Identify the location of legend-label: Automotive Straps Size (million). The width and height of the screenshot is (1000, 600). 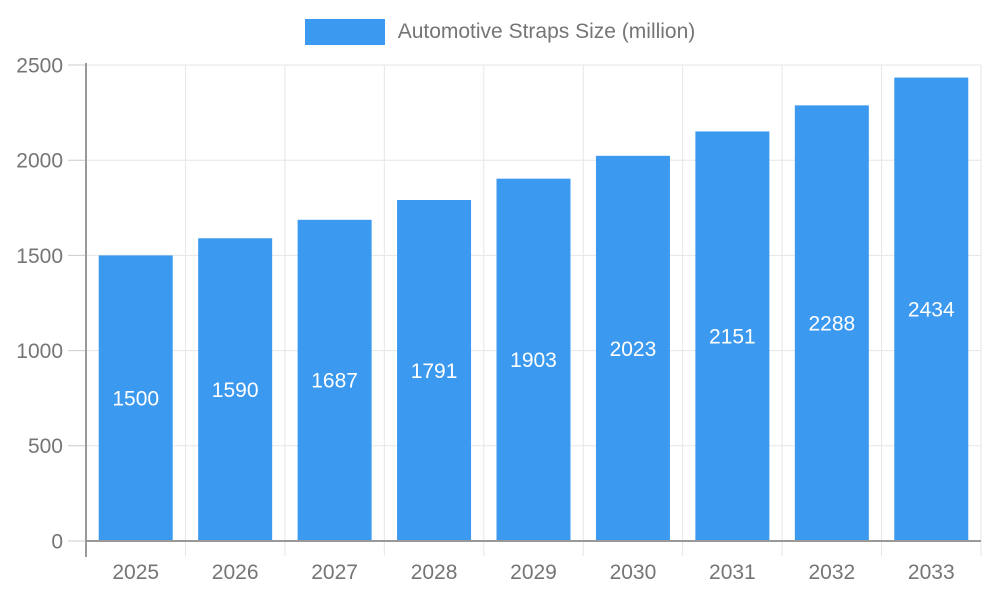
(546, 31).